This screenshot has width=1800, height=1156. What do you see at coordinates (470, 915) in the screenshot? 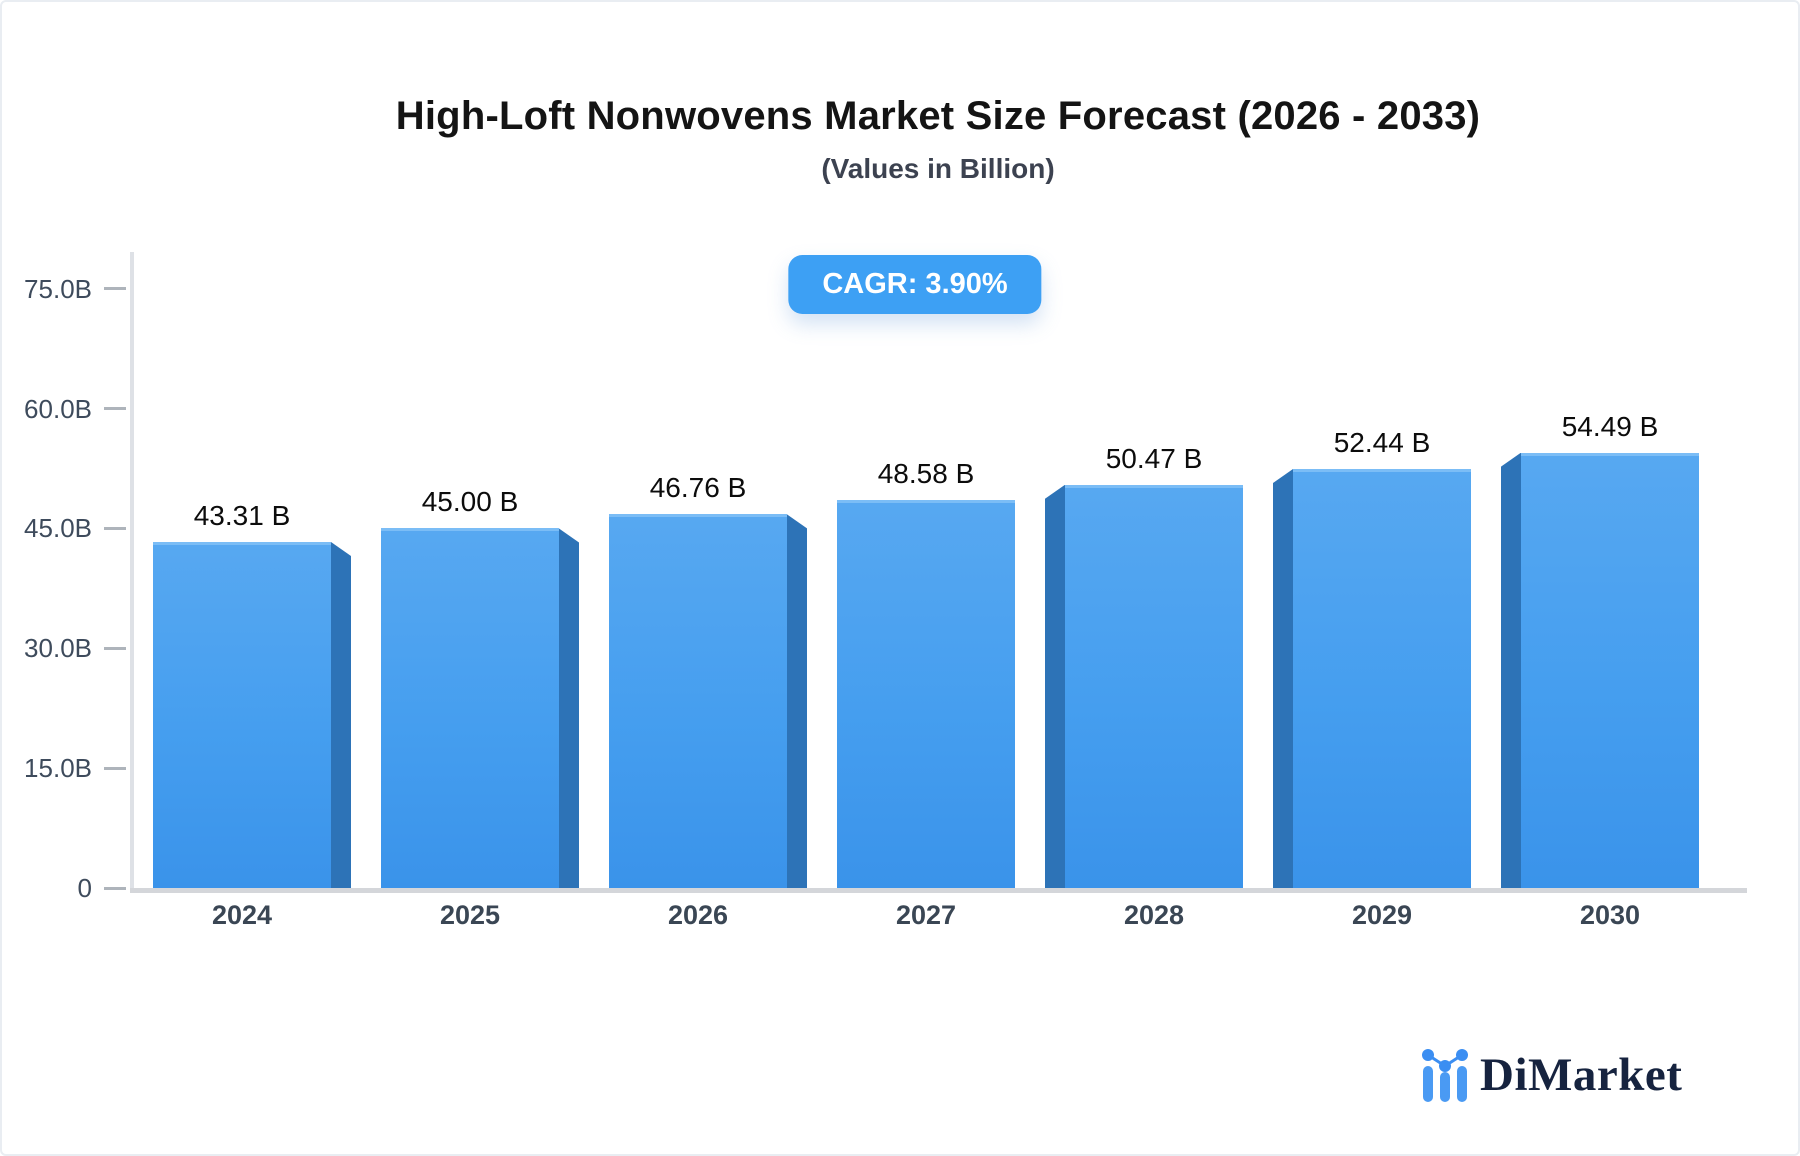
I see `x-axis-label-2025: 2025` at bounding box center [470, 915].